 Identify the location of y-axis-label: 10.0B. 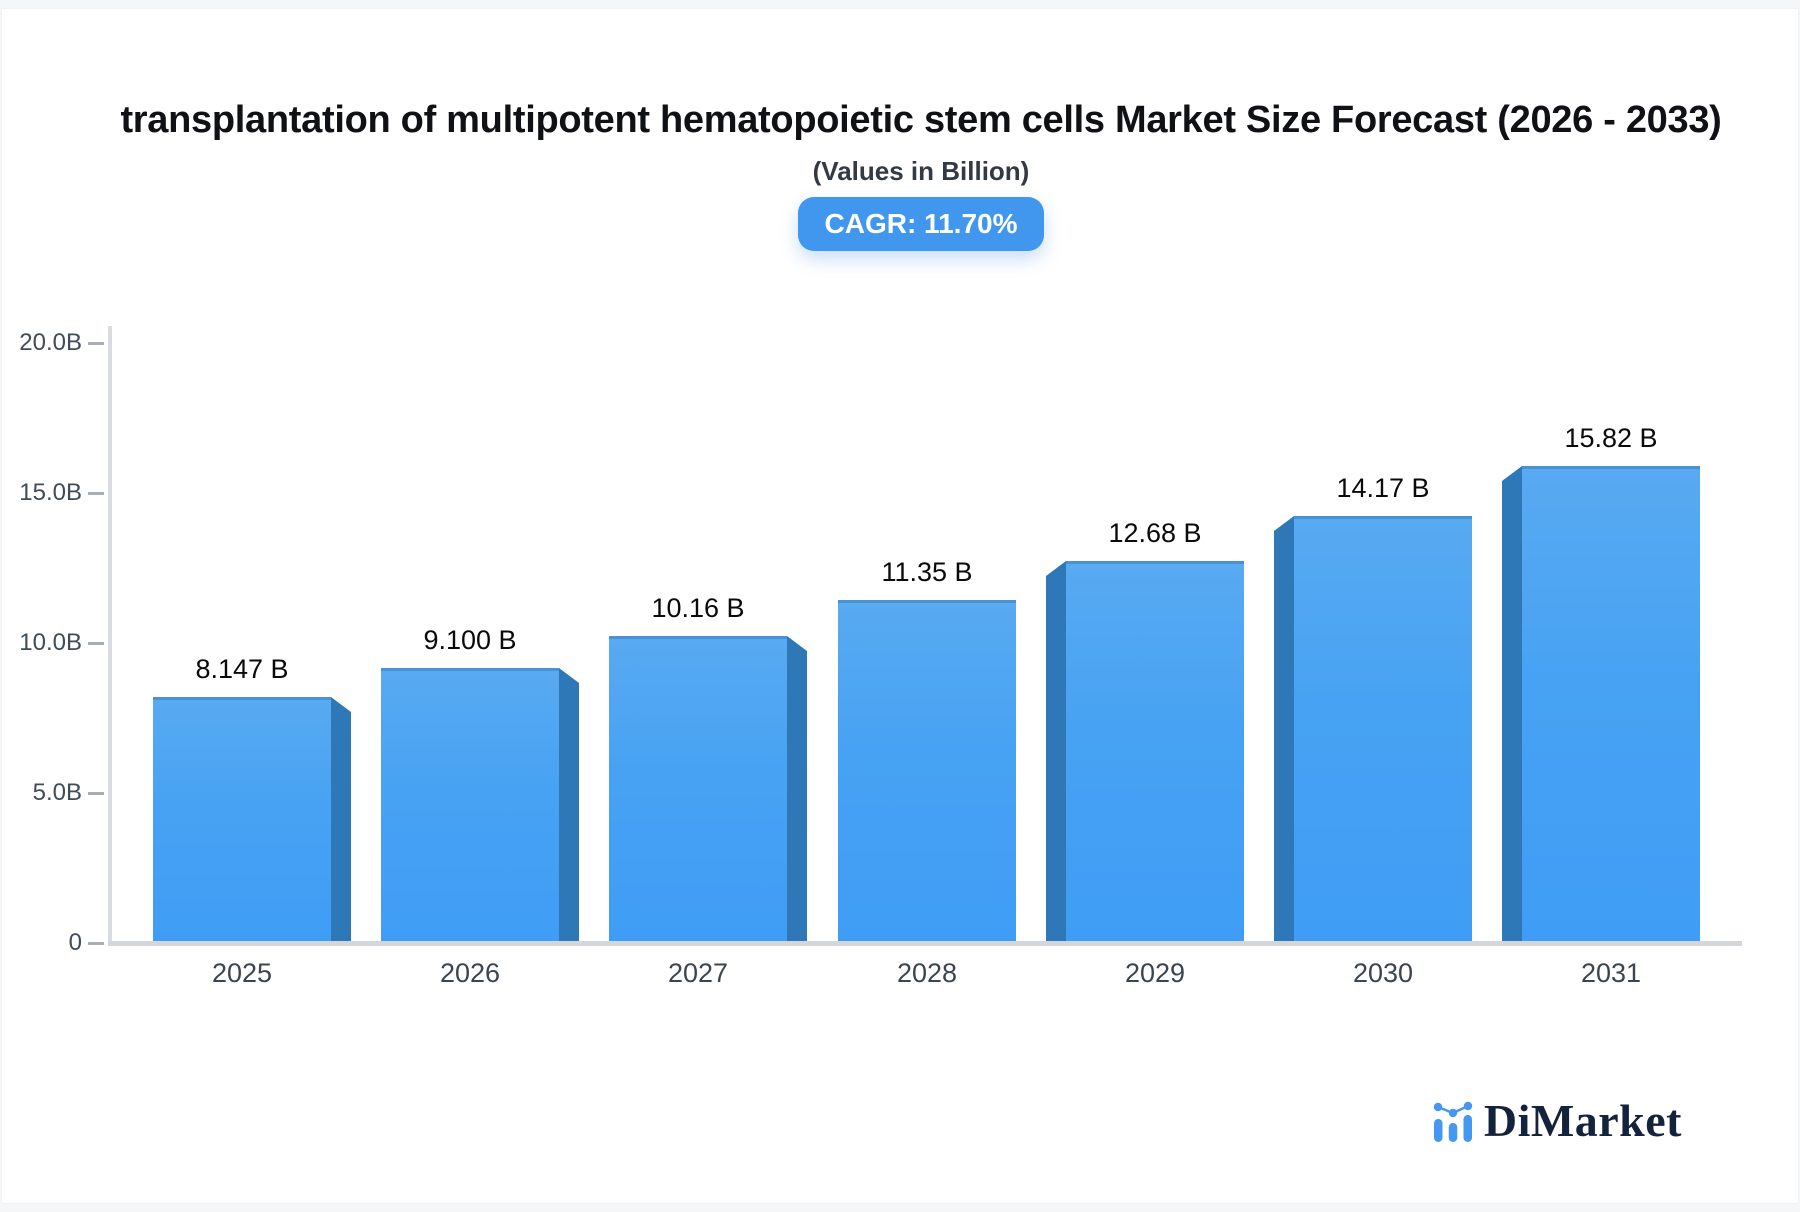
(50, 642).